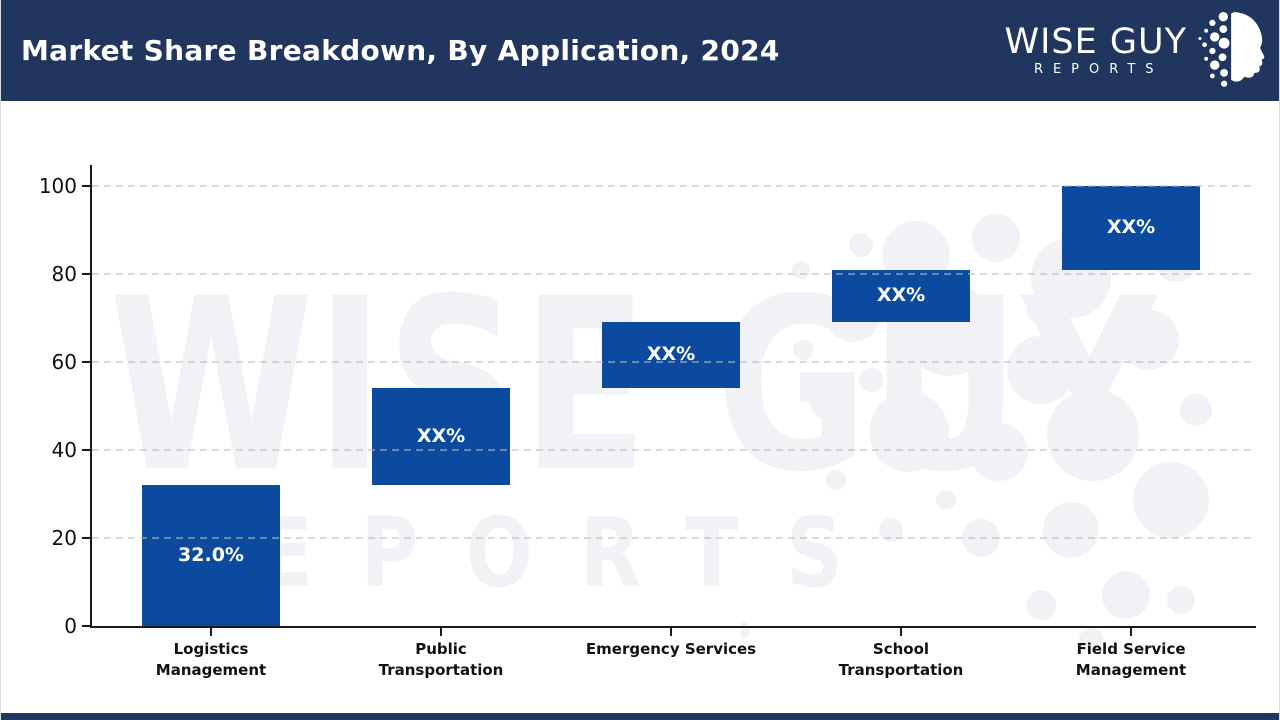  I want to click on category-label-line: Public, so click(441, 649).